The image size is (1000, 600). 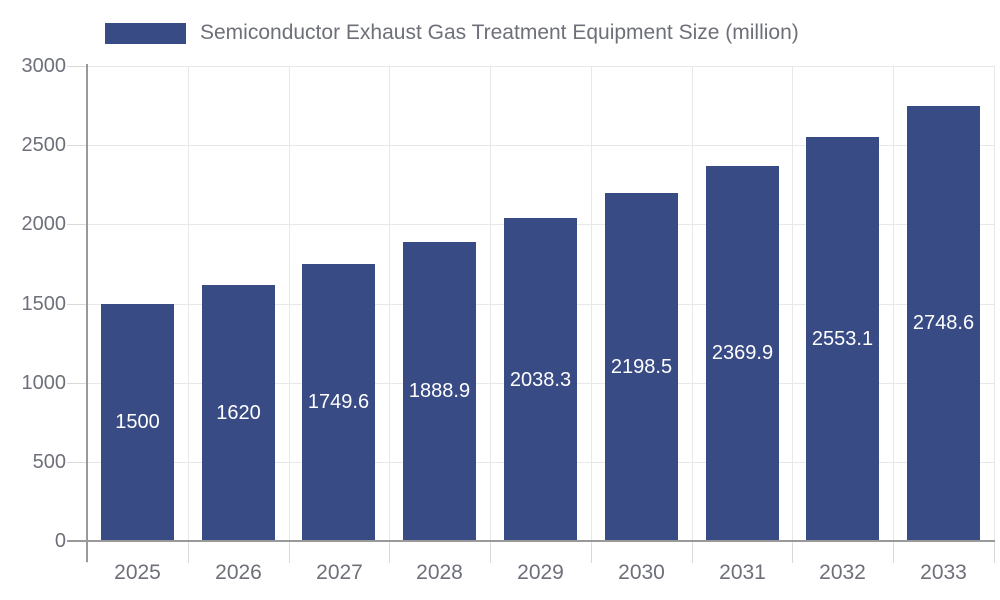 What do you see at coordinates (137, 423) in the screenshot?
I see `bar-2025` at bounding box center [137, 423].